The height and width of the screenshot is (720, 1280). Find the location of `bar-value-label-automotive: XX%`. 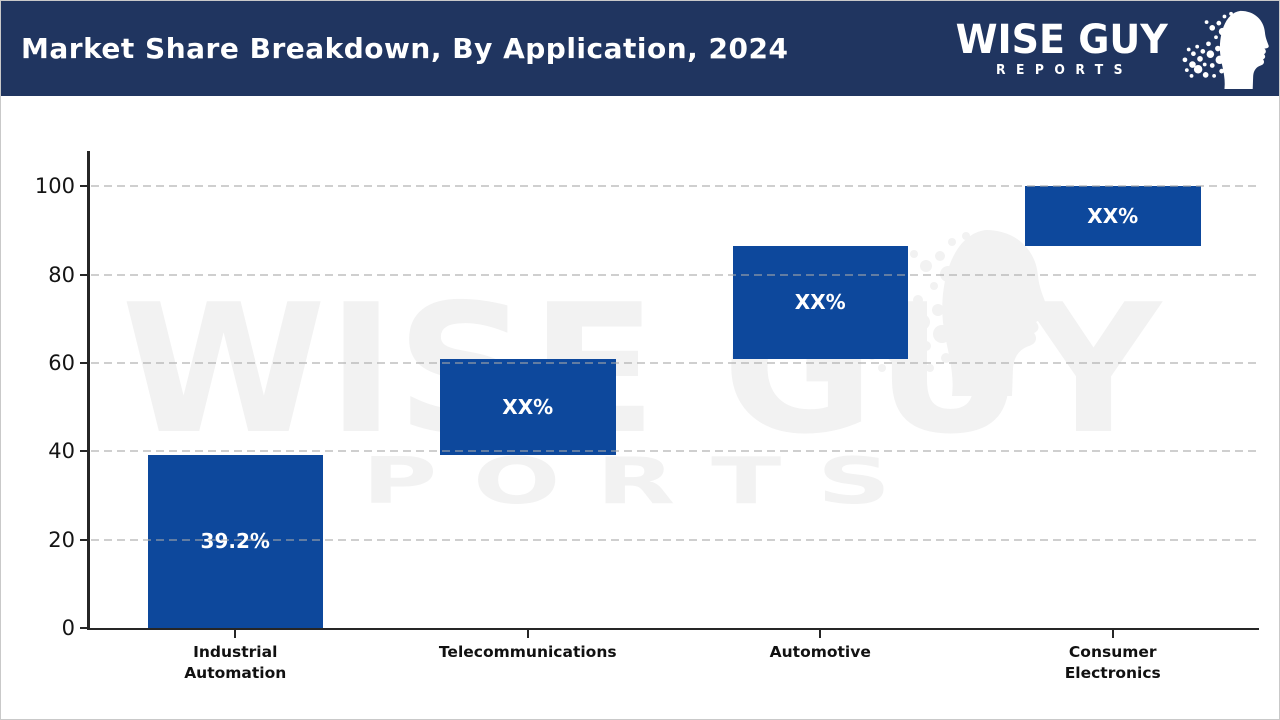

bar-value-label-automotive: XX% is located at coordinates (820, 302).